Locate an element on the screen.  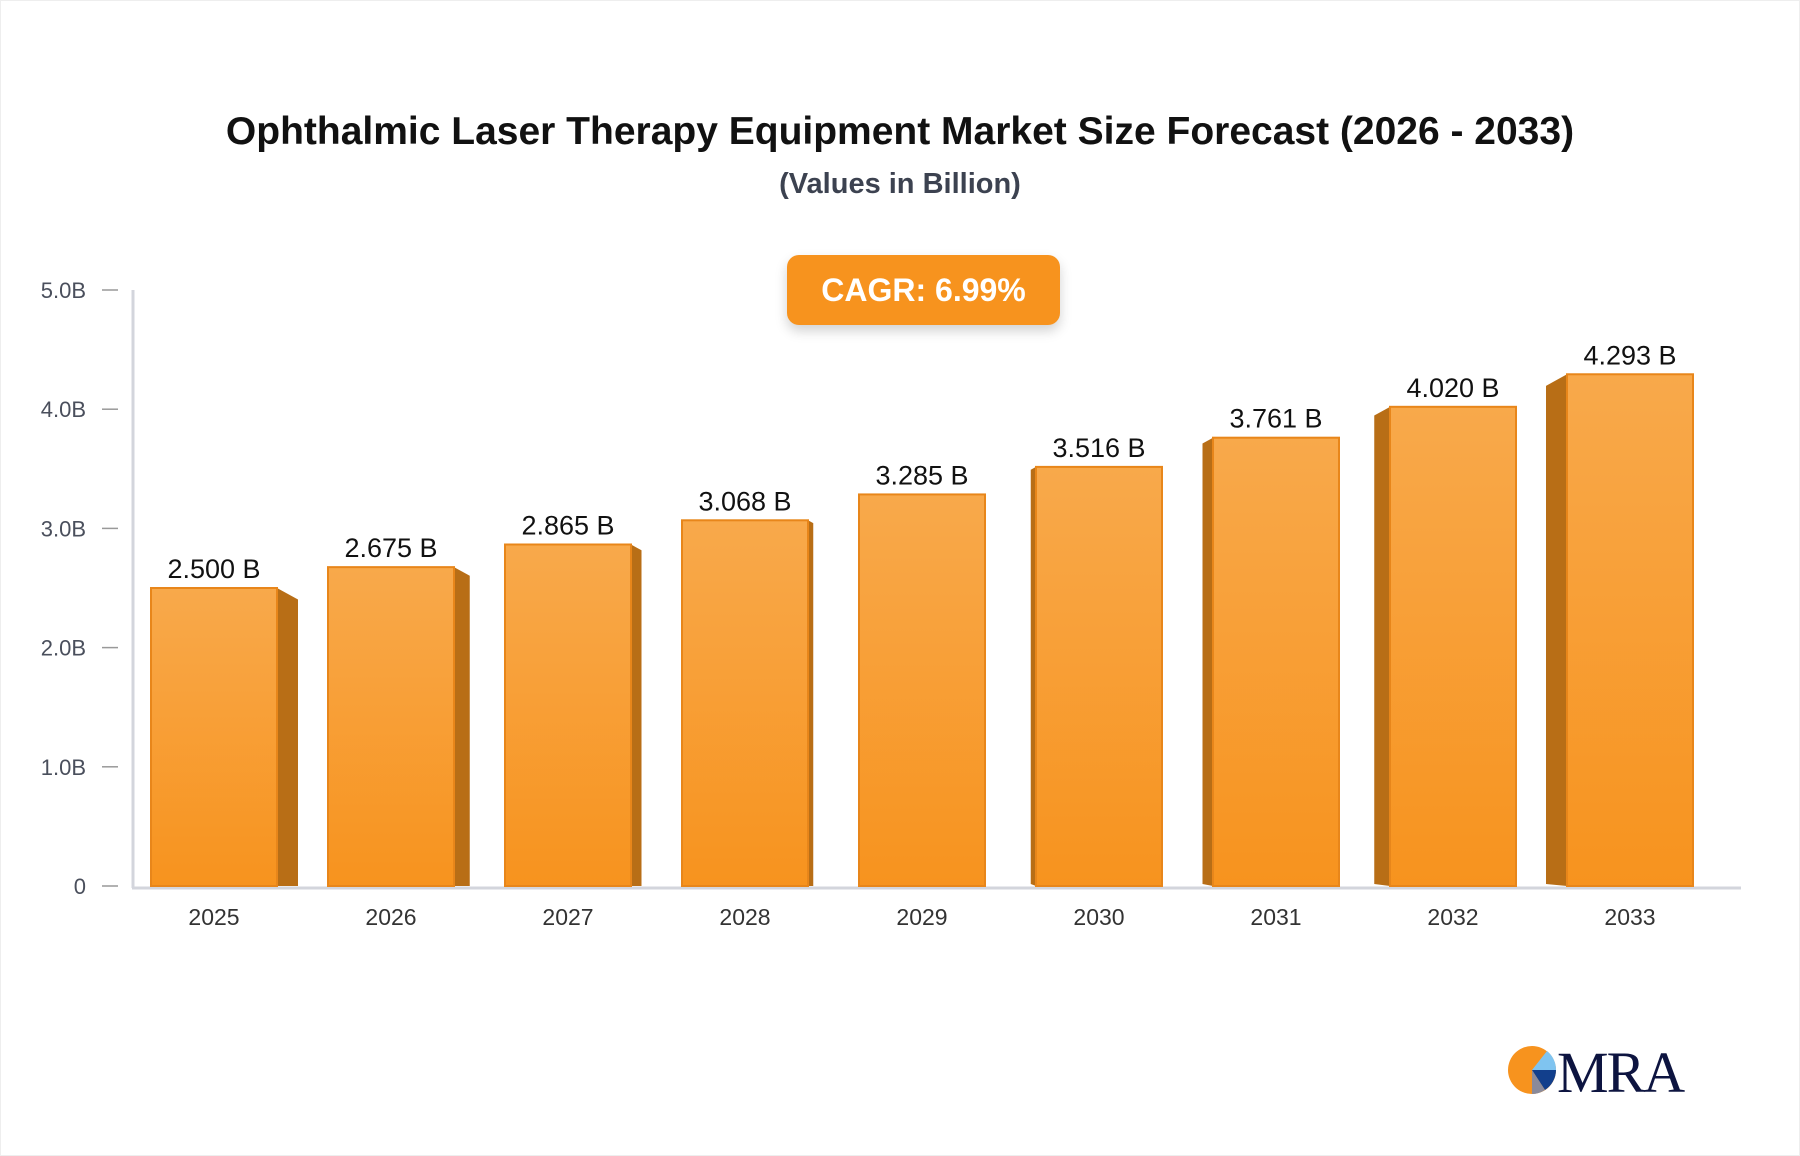
data-label: 4.293 B is located at coordinates (1629, 355).